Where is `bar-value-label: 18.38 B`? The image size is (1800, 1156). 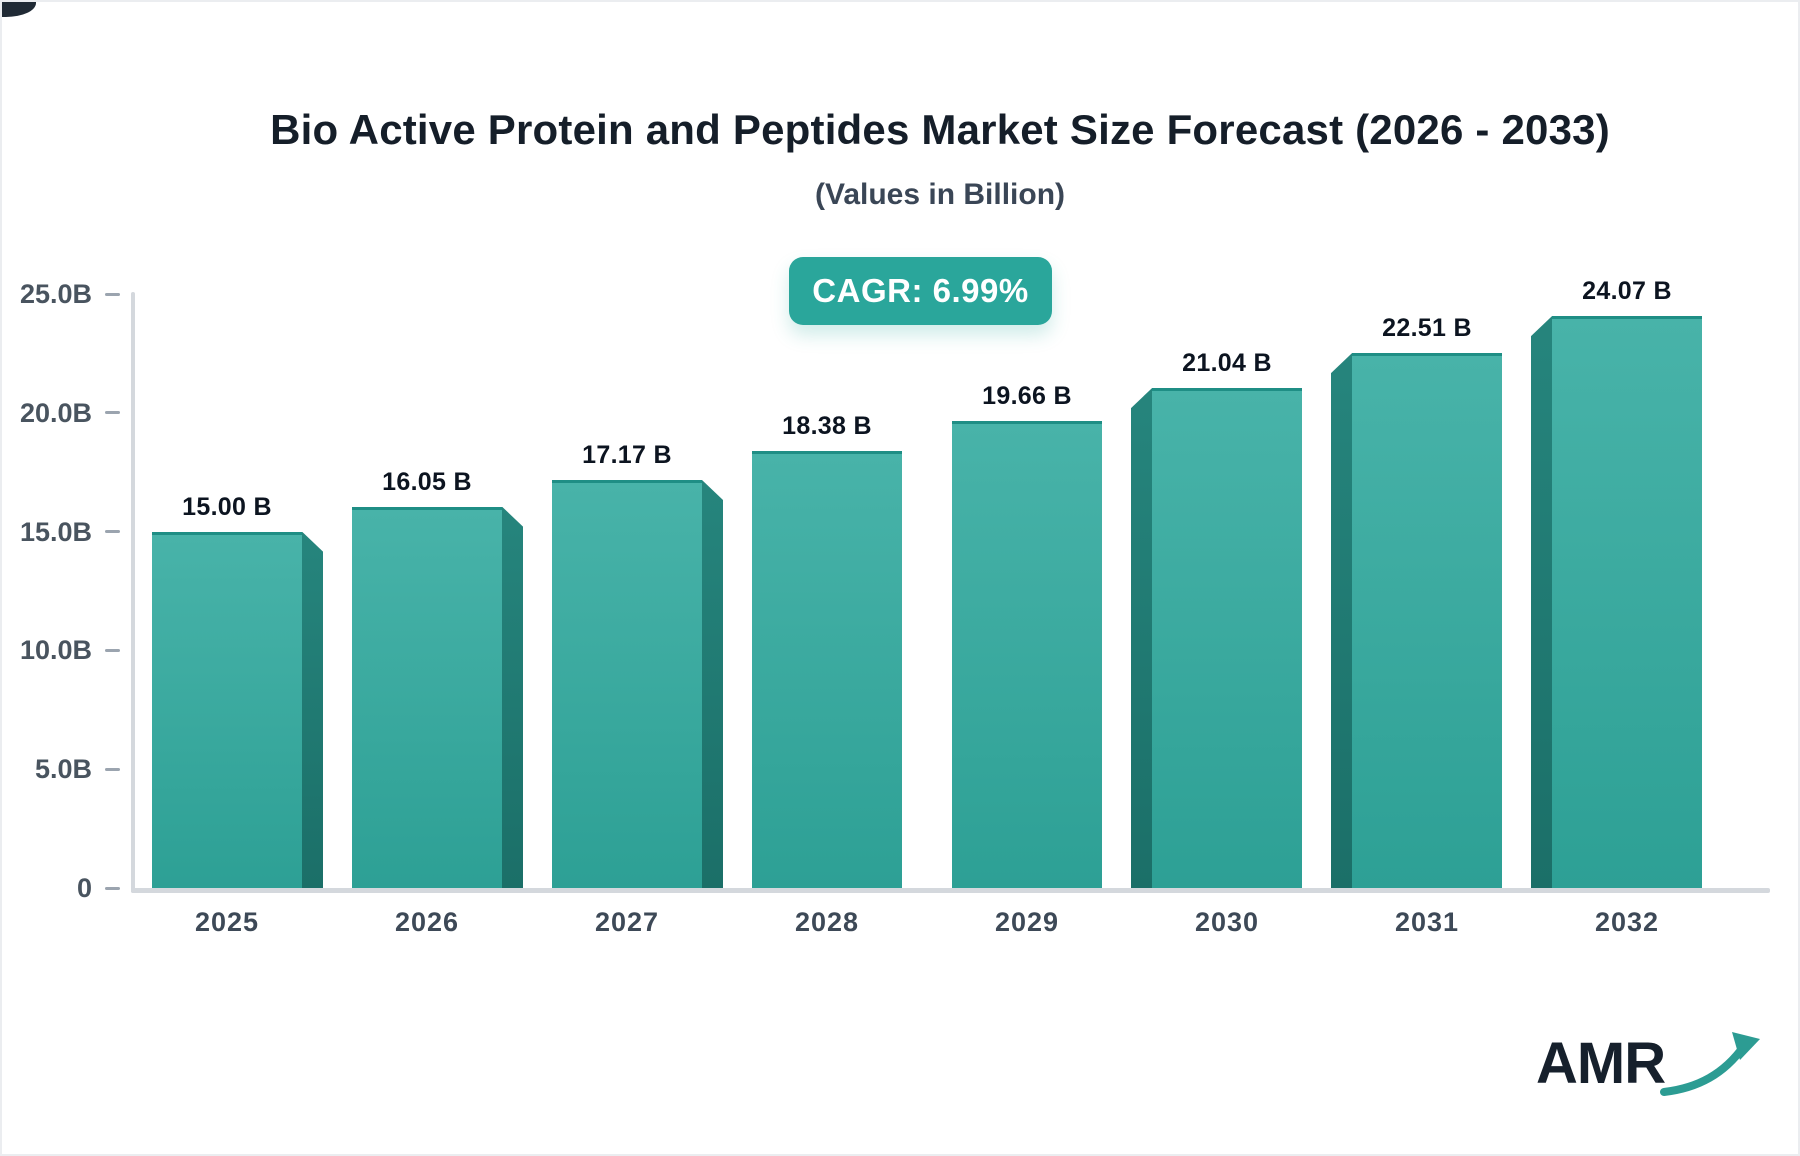
bar-value-label: 18.38 B is located at coordinates (827, 426).